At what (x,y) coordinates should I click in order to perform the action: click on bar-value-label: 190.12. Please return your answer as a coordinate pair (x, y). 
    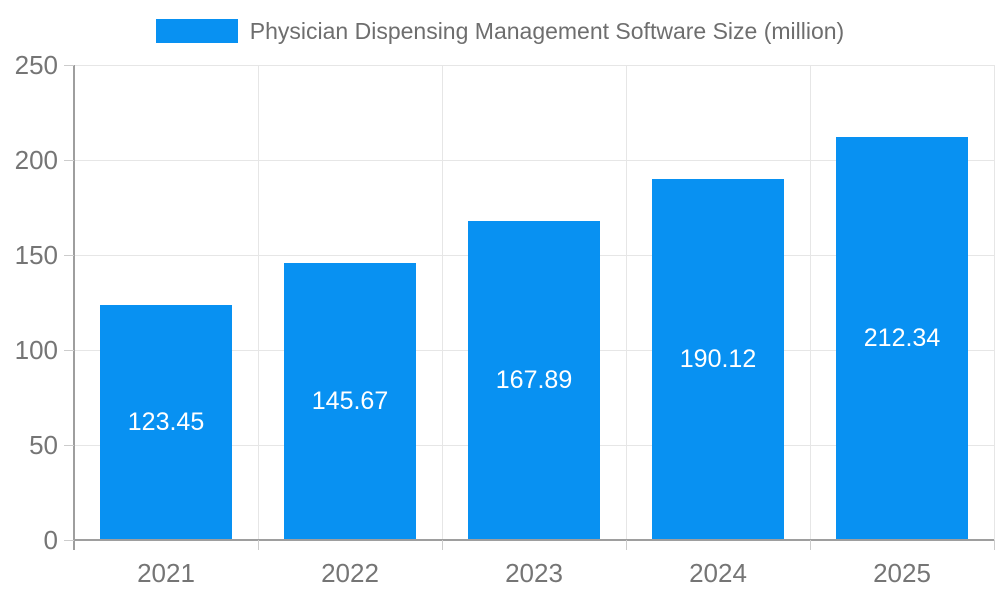
    Looking at the image, I should click on (718, 358).